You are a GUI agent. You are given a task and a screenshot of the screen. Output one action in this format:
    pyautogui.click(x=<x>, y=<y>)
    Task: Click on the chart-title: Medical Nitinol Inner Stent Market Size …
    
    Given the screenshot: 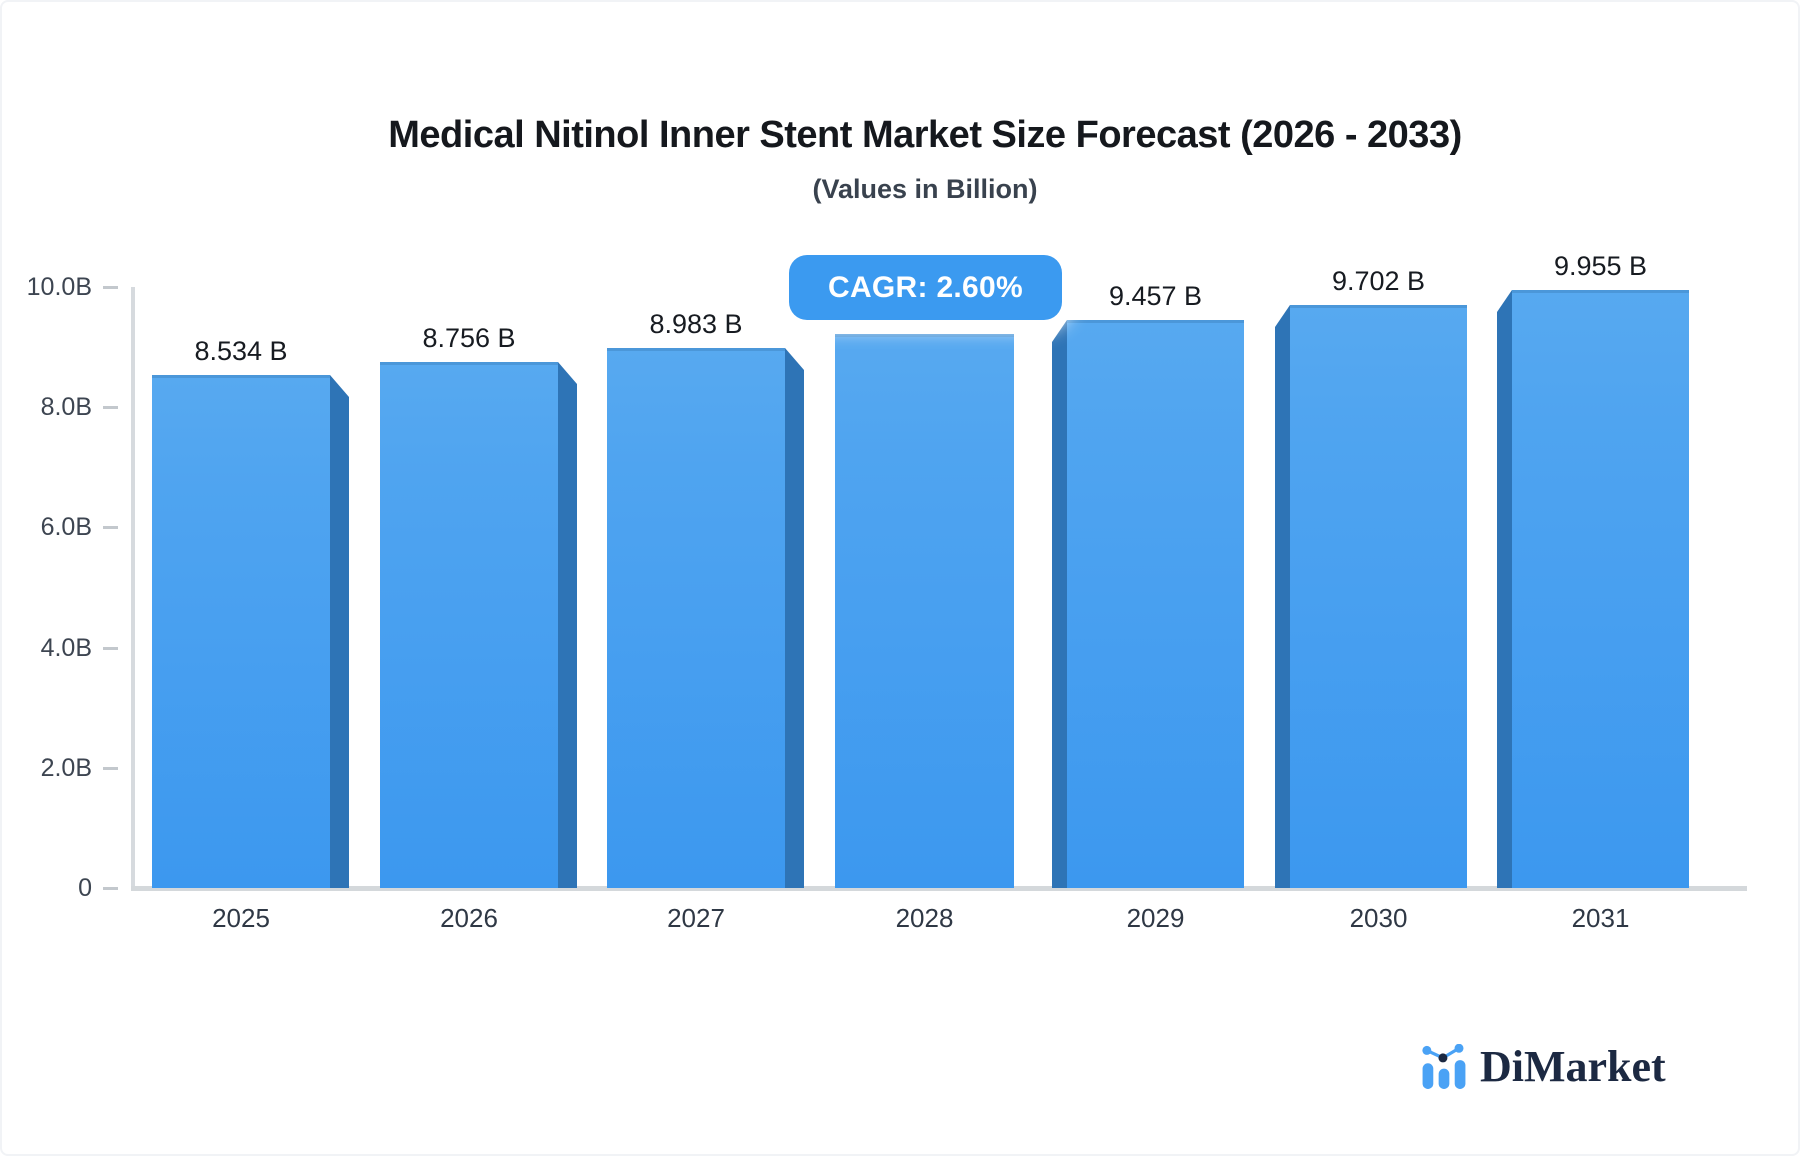 What is the action you would take?
    pyautogui.click(x=925, y=135)
    